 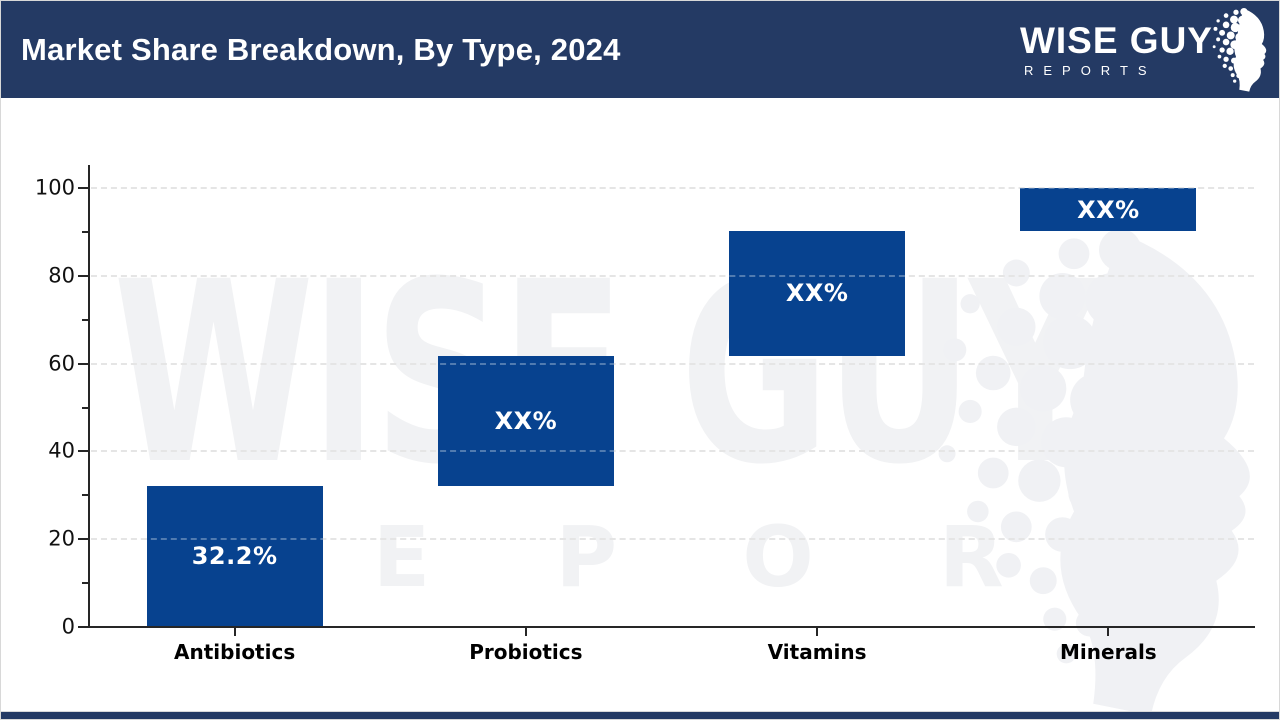 I want to click on y-tick-label: 40, so click(x=61, y=450).